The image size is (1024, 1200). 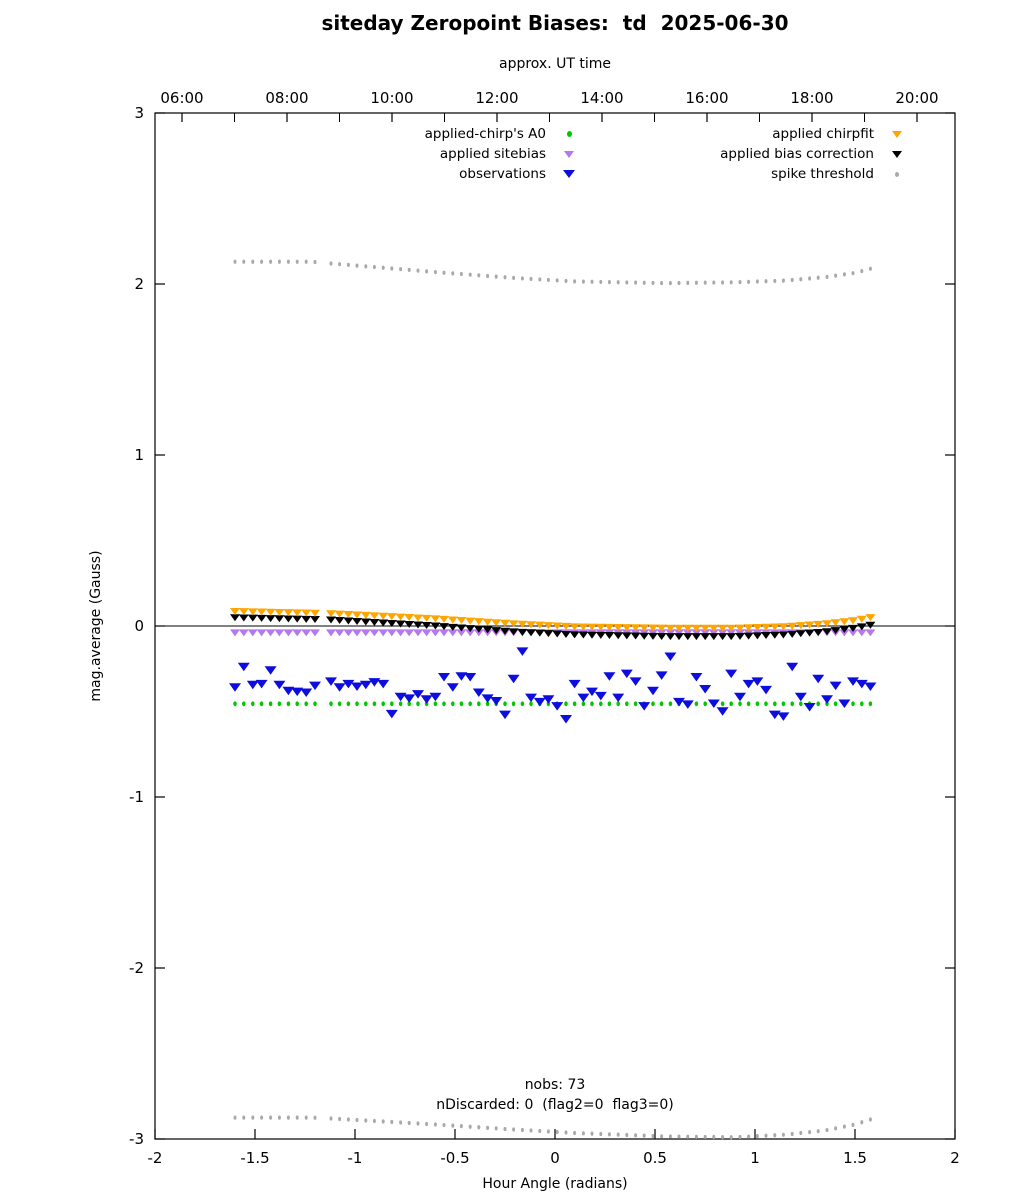 I want to click on legend-item-label: applied-chirp's A0, so click(x=485, y=134).